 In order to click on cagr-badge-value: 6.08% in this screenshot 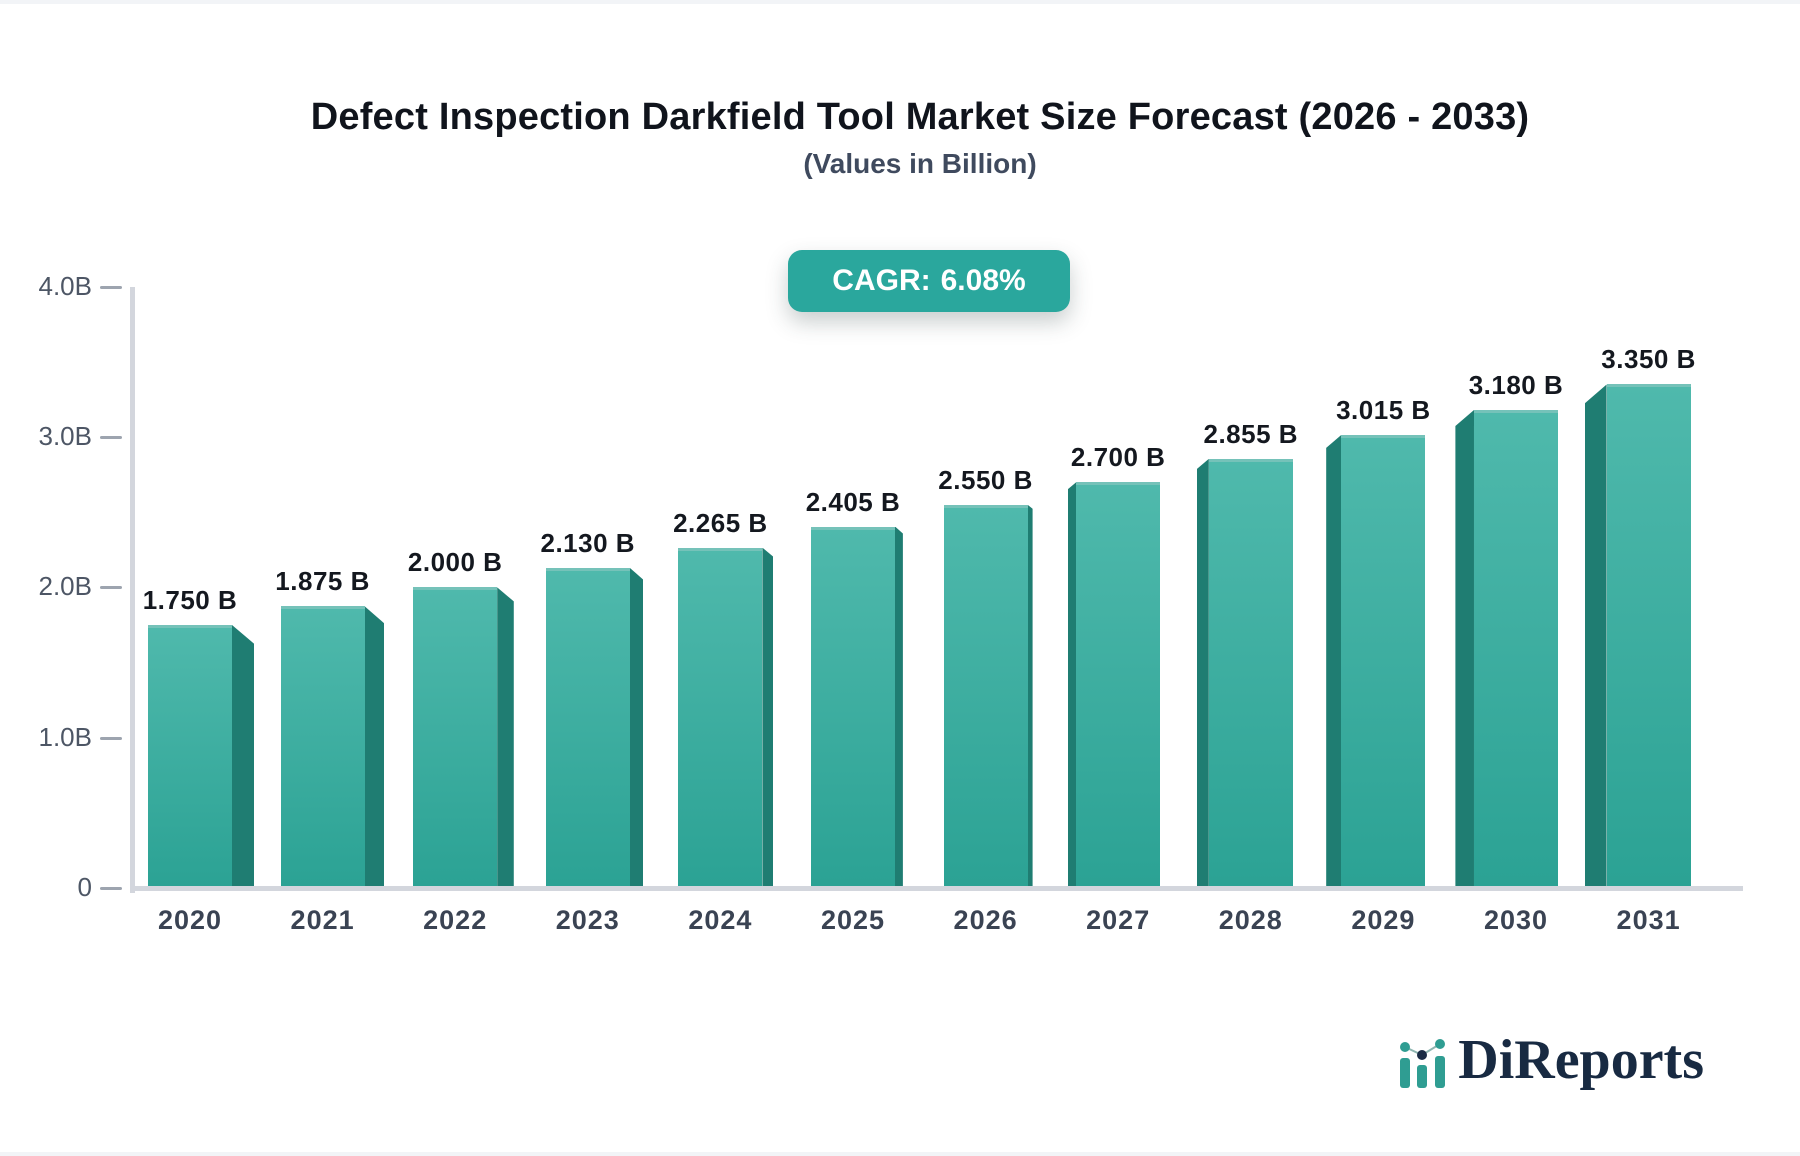, I will do `click(983, 280)`.